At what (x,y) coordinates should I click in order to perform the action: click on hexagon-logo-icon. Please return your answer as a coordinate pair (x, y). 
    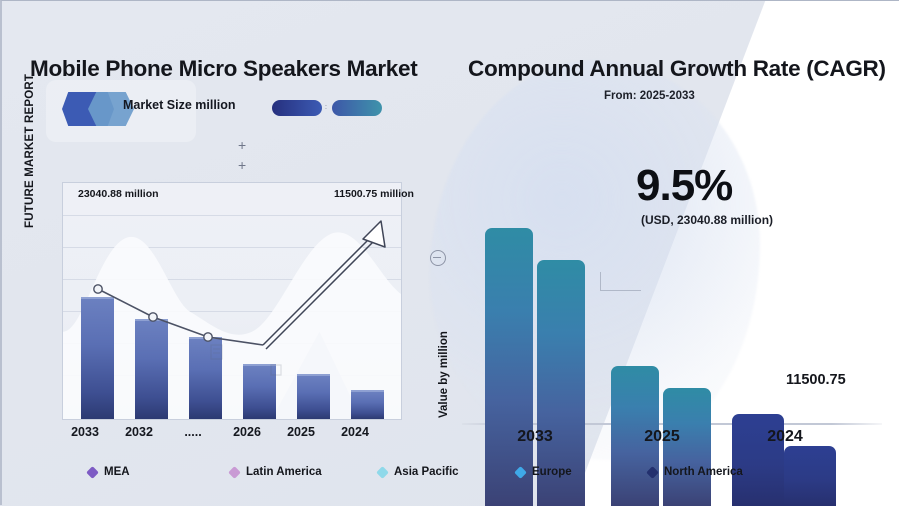
    Looking at the image, I should click on (98, 109).